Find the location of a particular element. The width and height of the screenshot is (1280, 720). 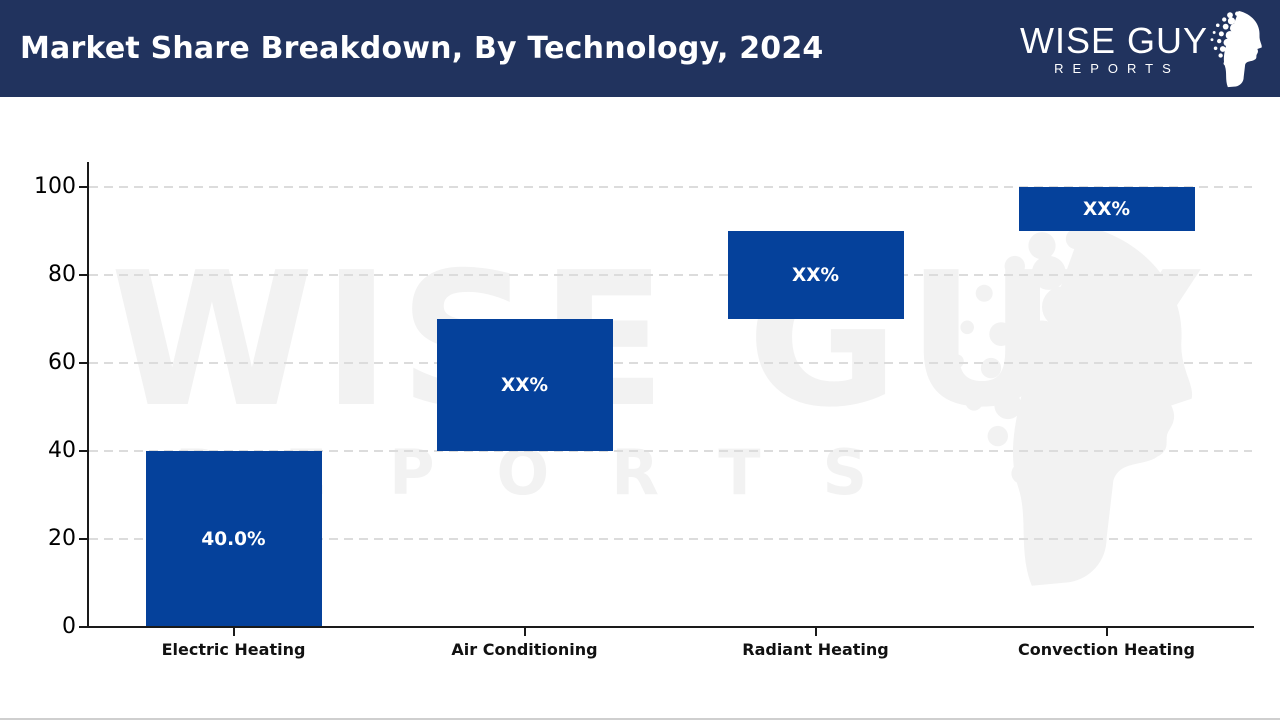

y-tick-label: 20 is located at coordinates (62, 538).